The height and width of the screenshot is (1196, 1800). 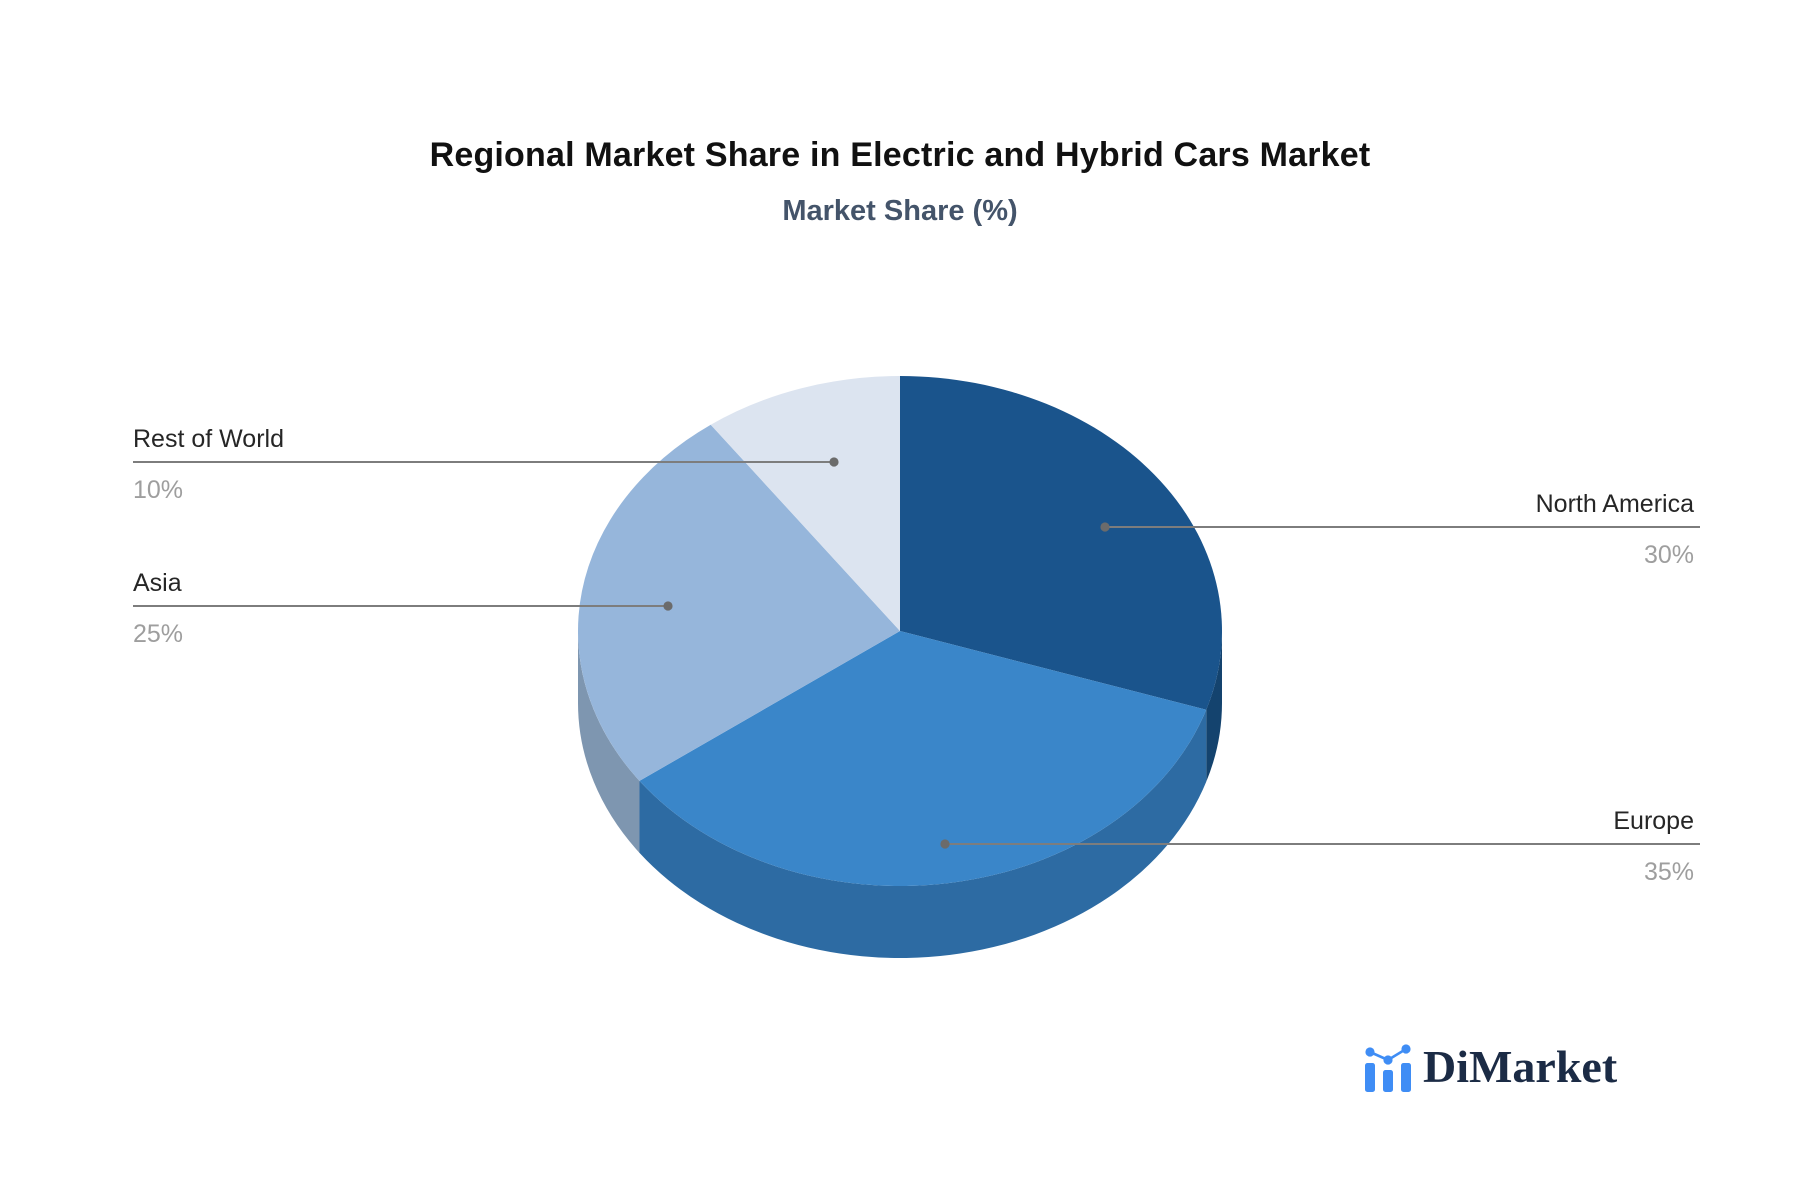 What do you see at coordinates (1653, 821) in the screenshot?
I see `slice-label: Europe` at bounding box center [1653, 821].